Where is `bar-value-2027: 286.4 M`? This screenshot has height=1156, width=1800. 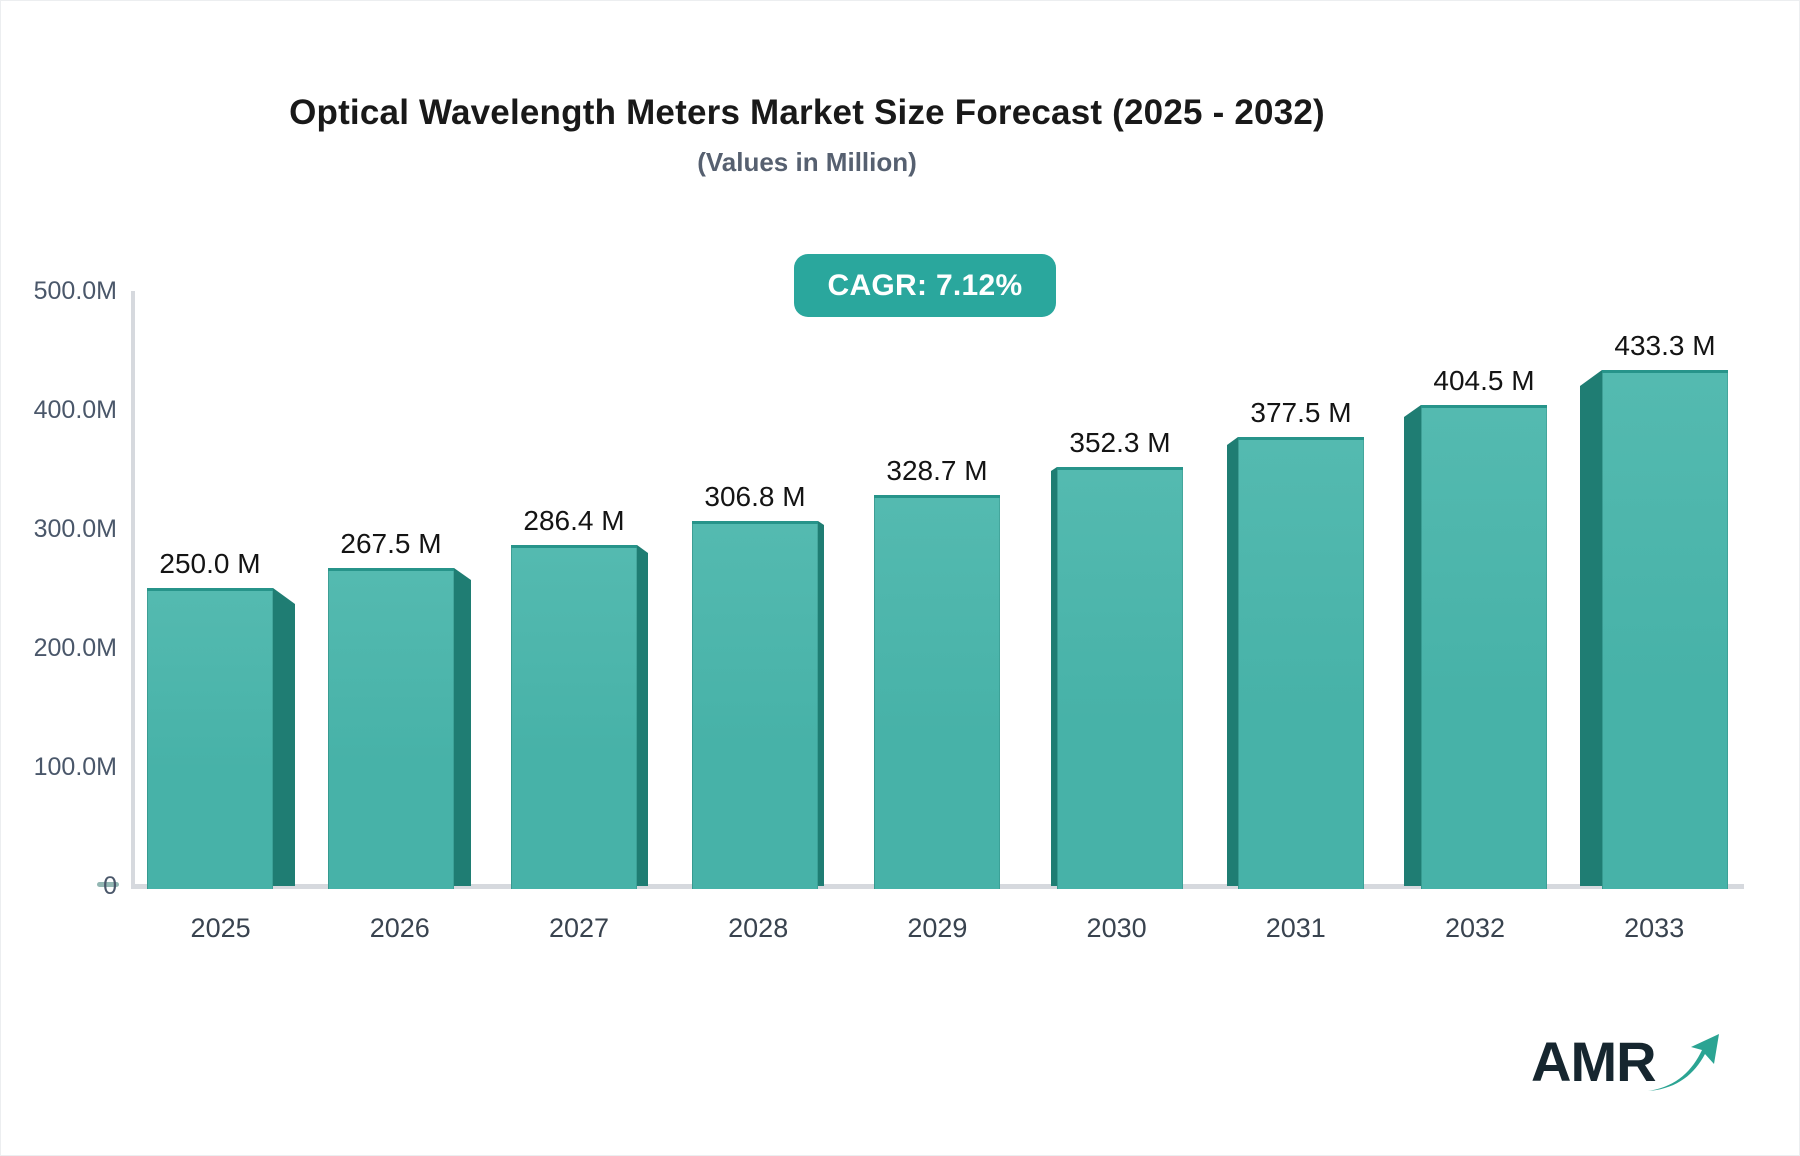 bar-value-2027: 286.4 M is located at coordinates (574, 520).